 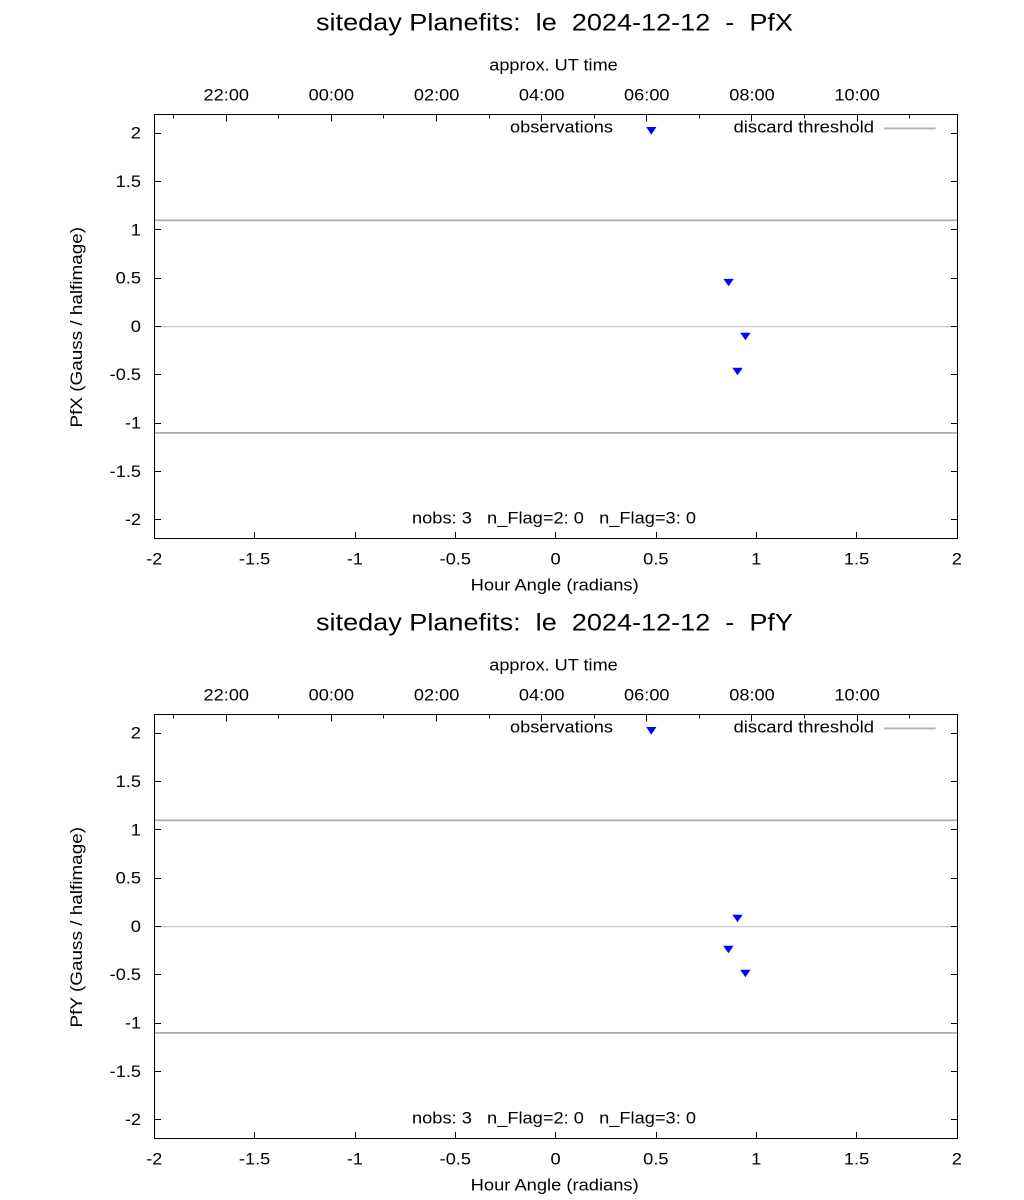 I want to click on svg-text: PfX (Gauss / halfimage), so click(x=76, y=327).